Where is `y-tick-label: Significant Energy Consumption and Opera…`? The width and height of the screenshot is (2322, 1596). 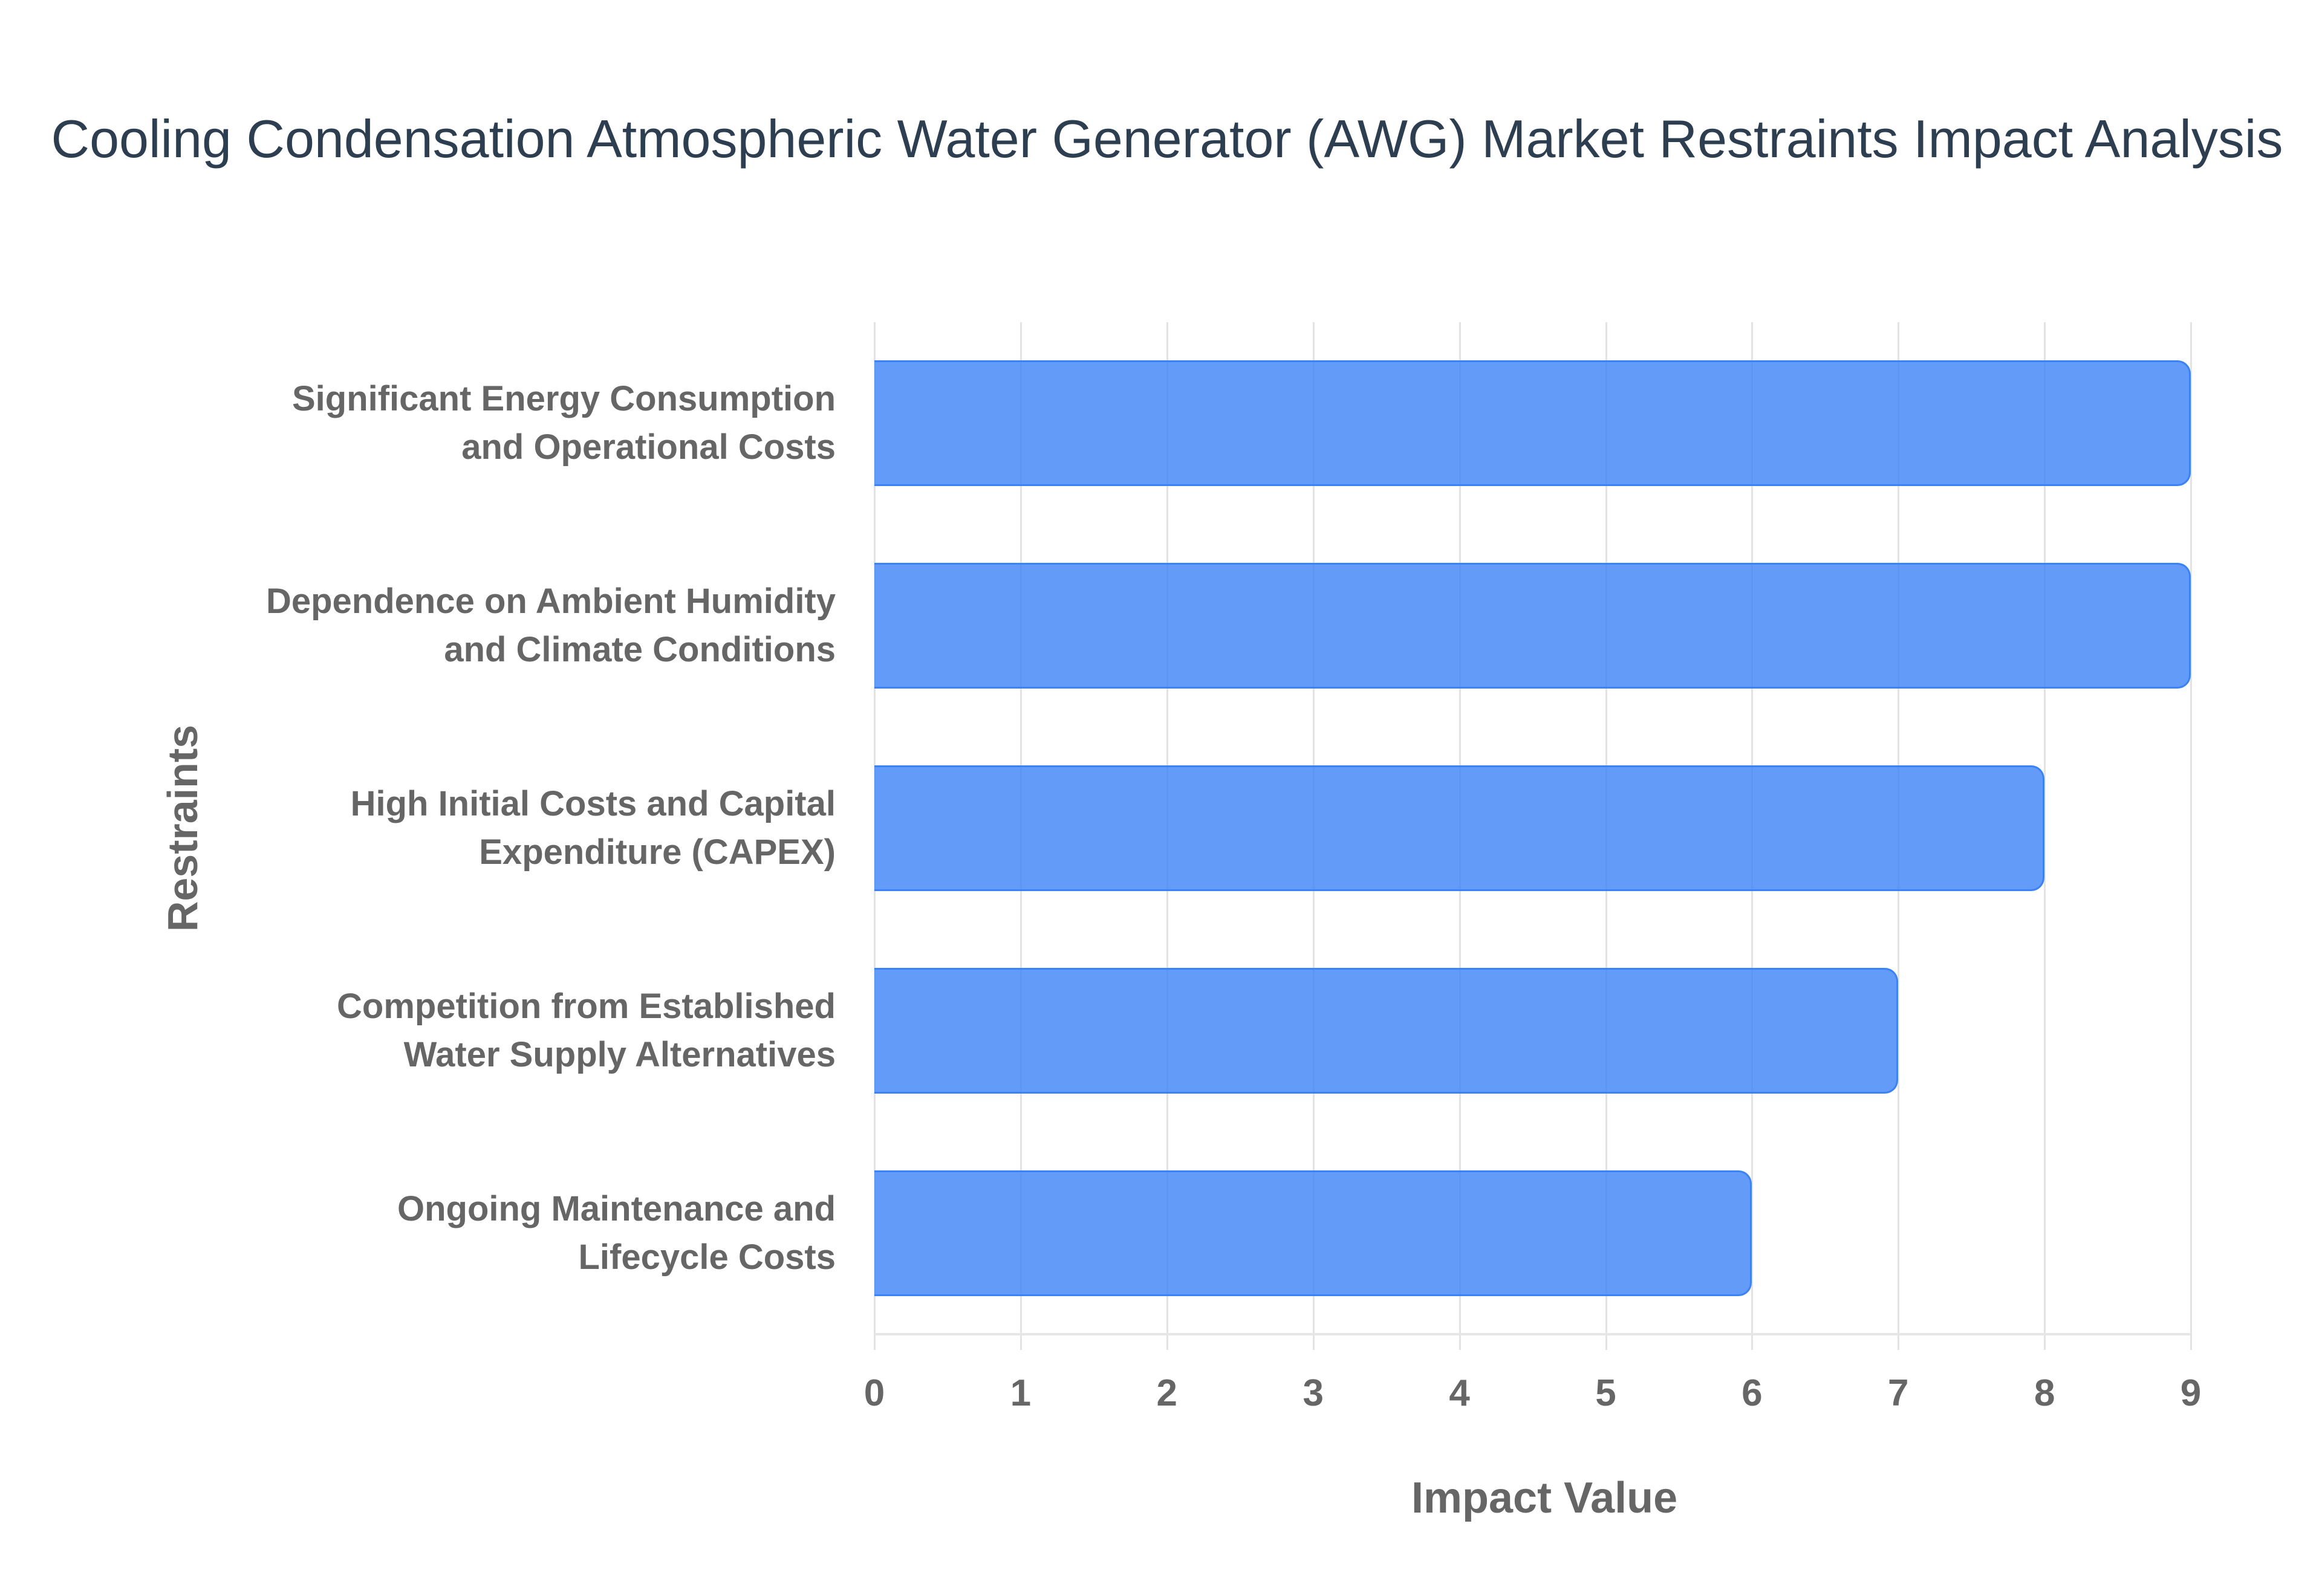
y-tick-label: Significant Energy Consumption and Opera… is located at coordinates (503, 423).